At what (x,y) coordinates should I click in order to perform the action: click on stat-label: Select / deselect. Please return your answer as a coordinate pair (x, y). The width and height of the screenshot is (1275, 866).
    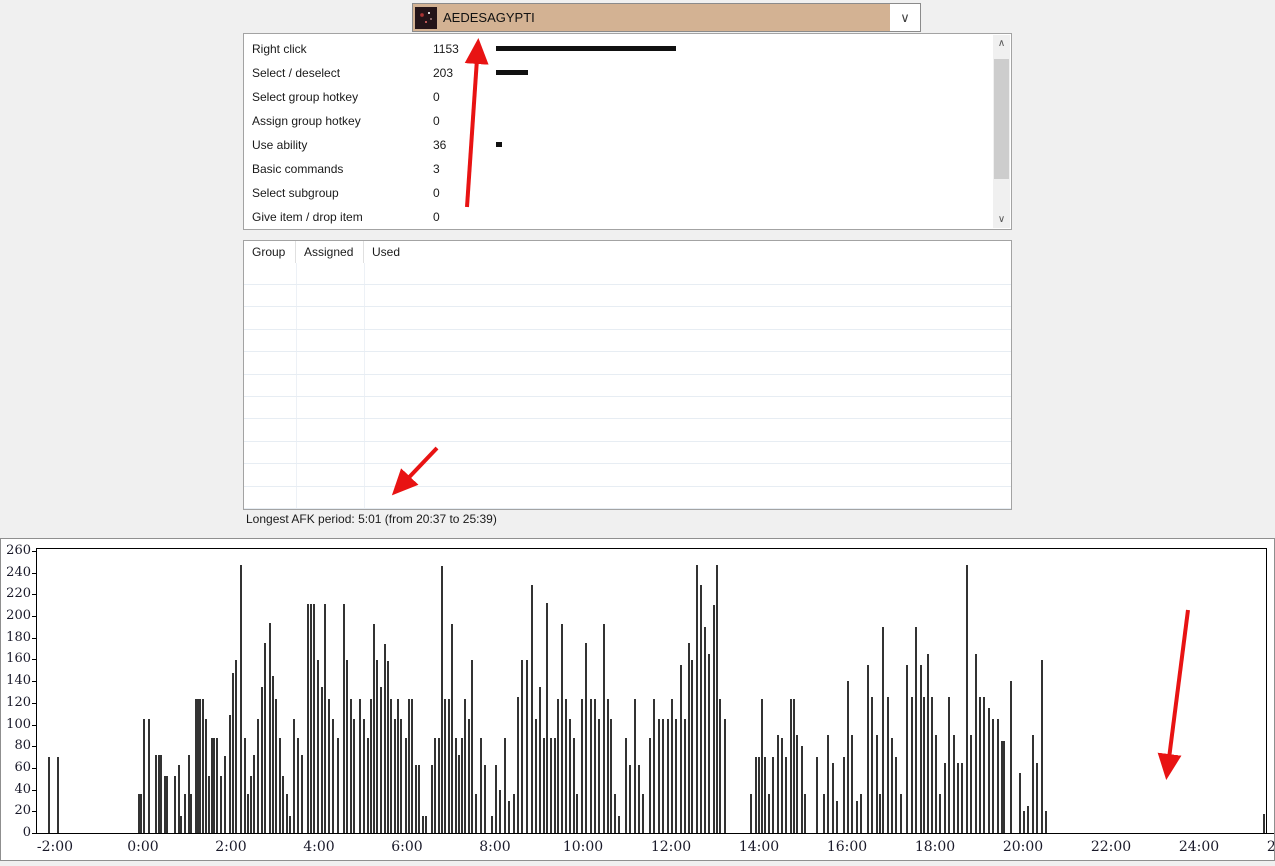
    Looking at the image, I should click on (296, 73).